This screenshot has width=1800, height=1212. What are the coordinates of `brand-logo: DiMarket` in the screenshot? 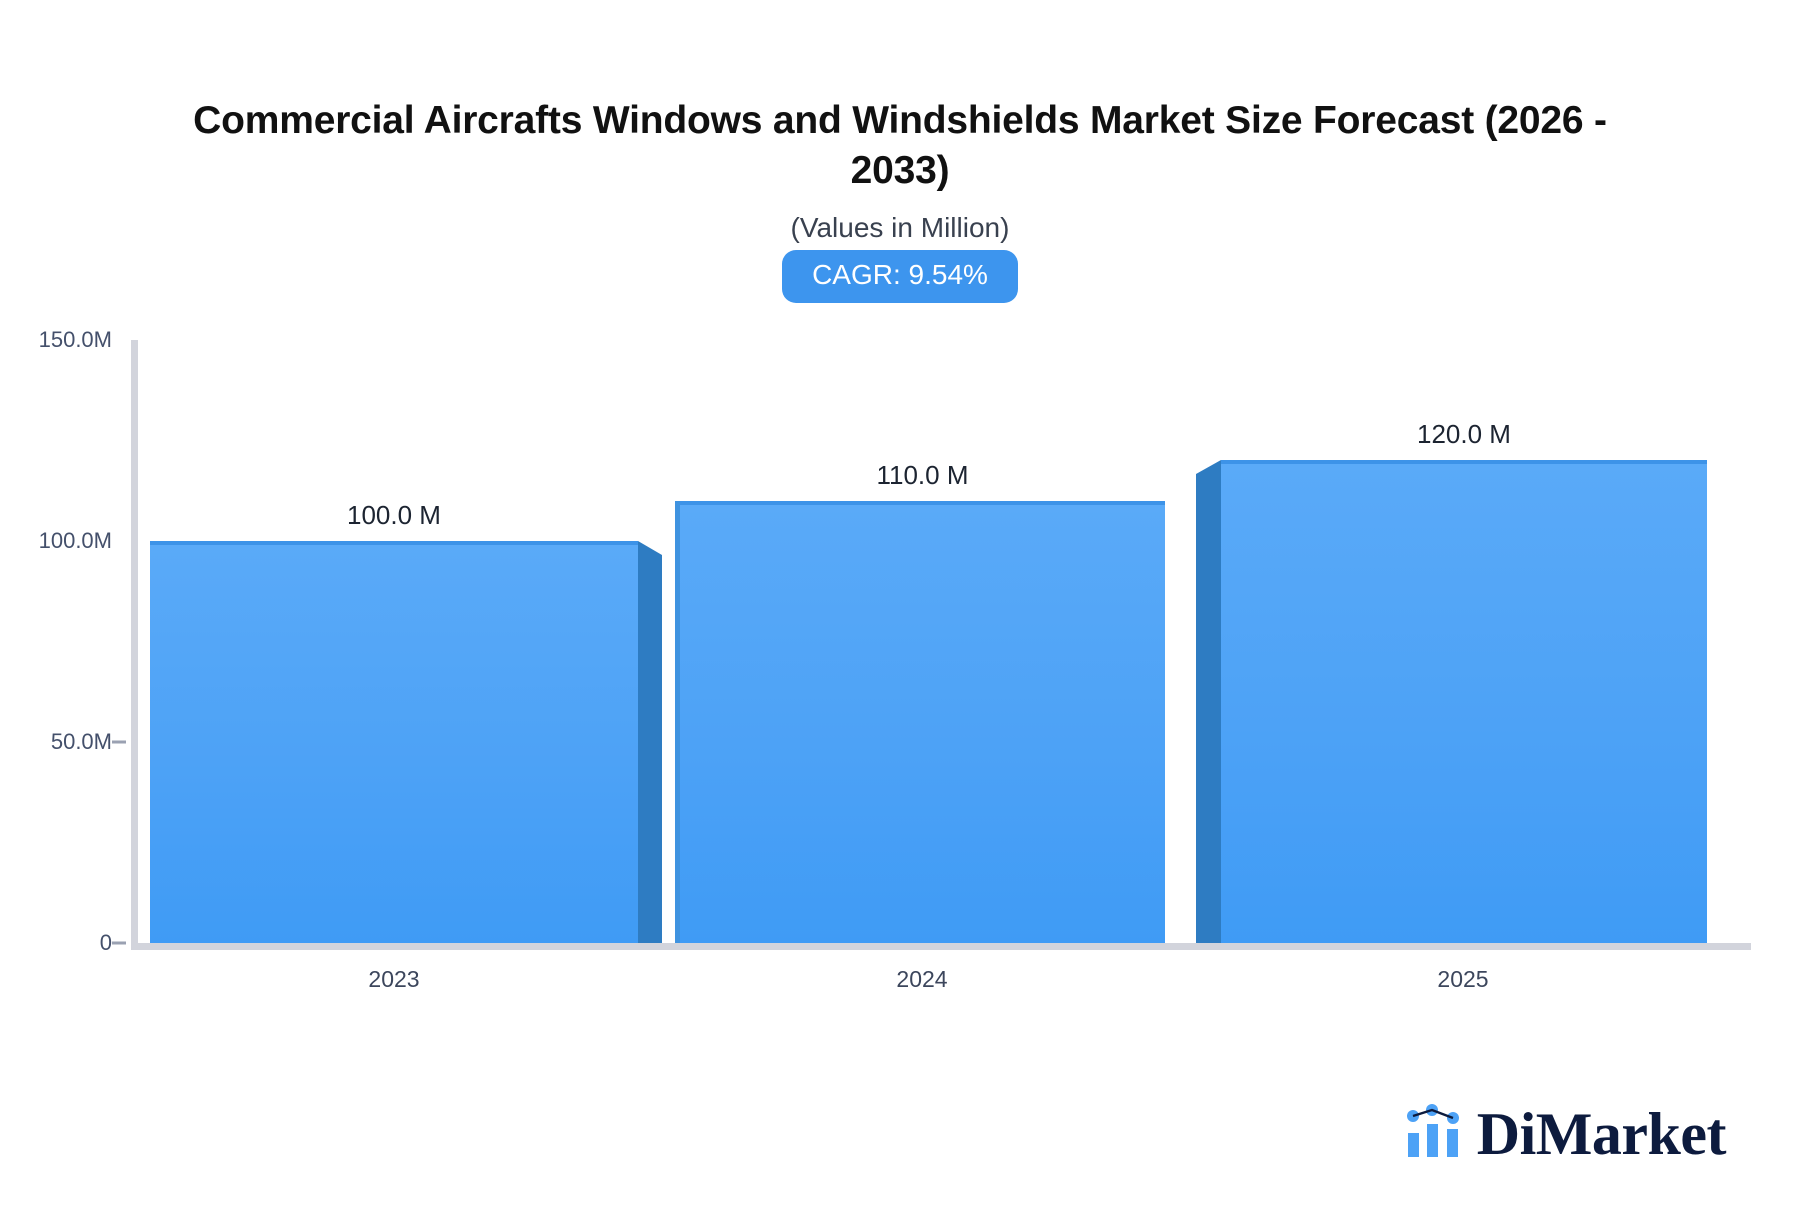 It's located at (1566, 1133).